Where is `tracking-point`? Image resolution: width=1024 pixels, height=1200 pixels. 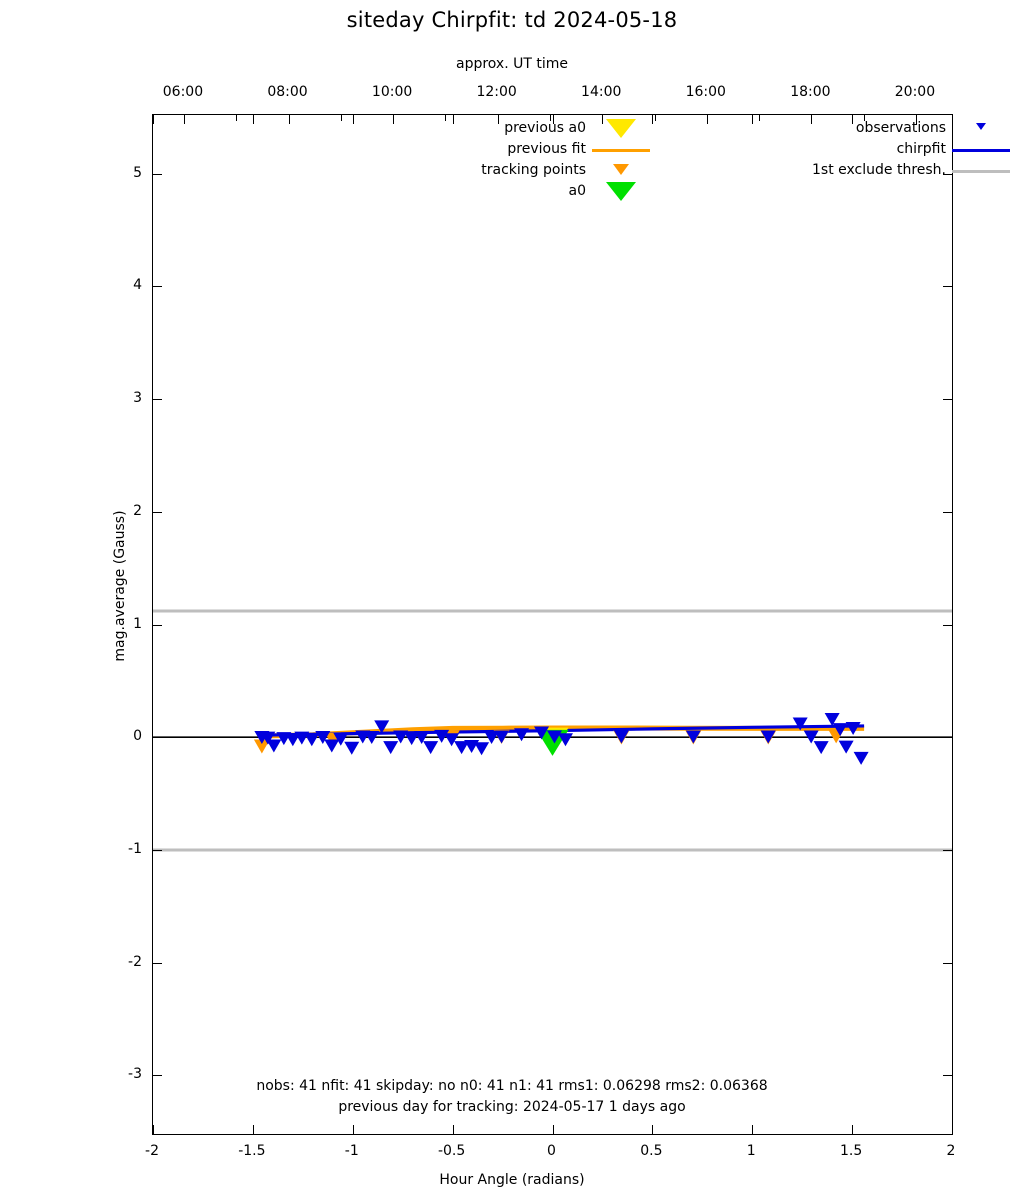 tracking-point is located at coordinates (261, 746).